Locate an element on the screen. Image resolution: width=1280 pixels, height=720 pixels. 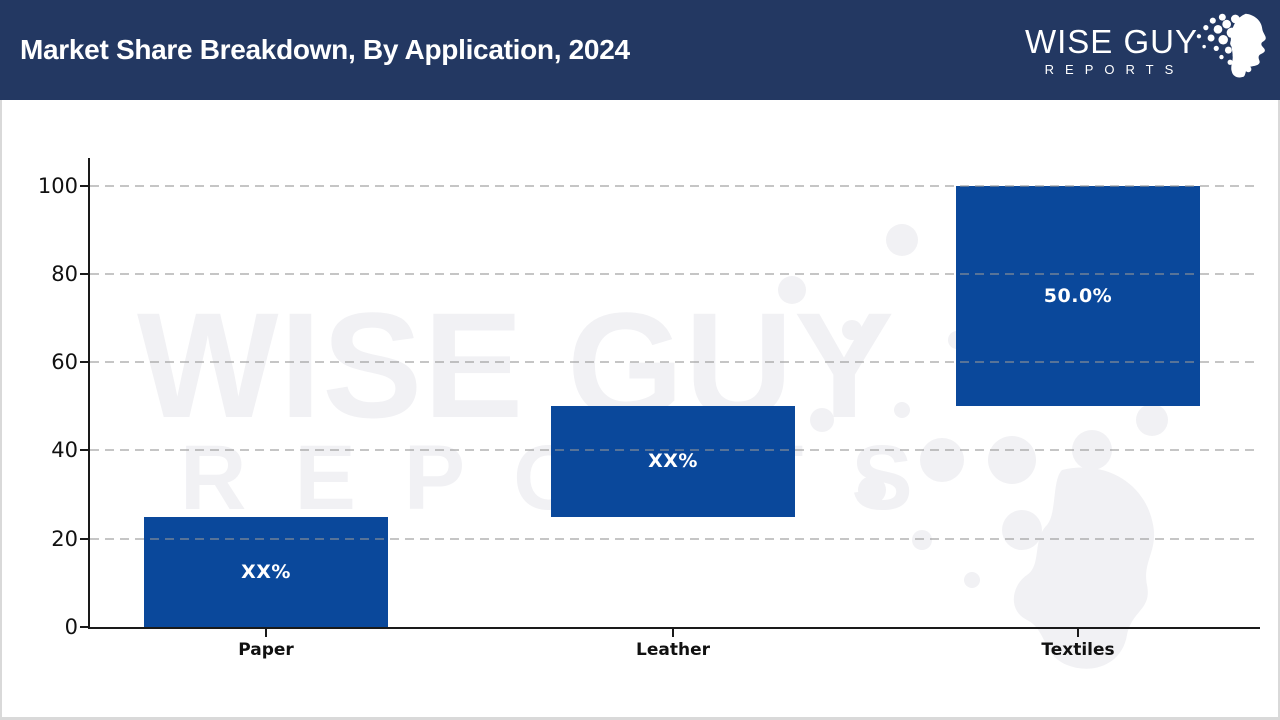
logo-text: WISE GUY REPORTS is located at coordinates (1111, 51).